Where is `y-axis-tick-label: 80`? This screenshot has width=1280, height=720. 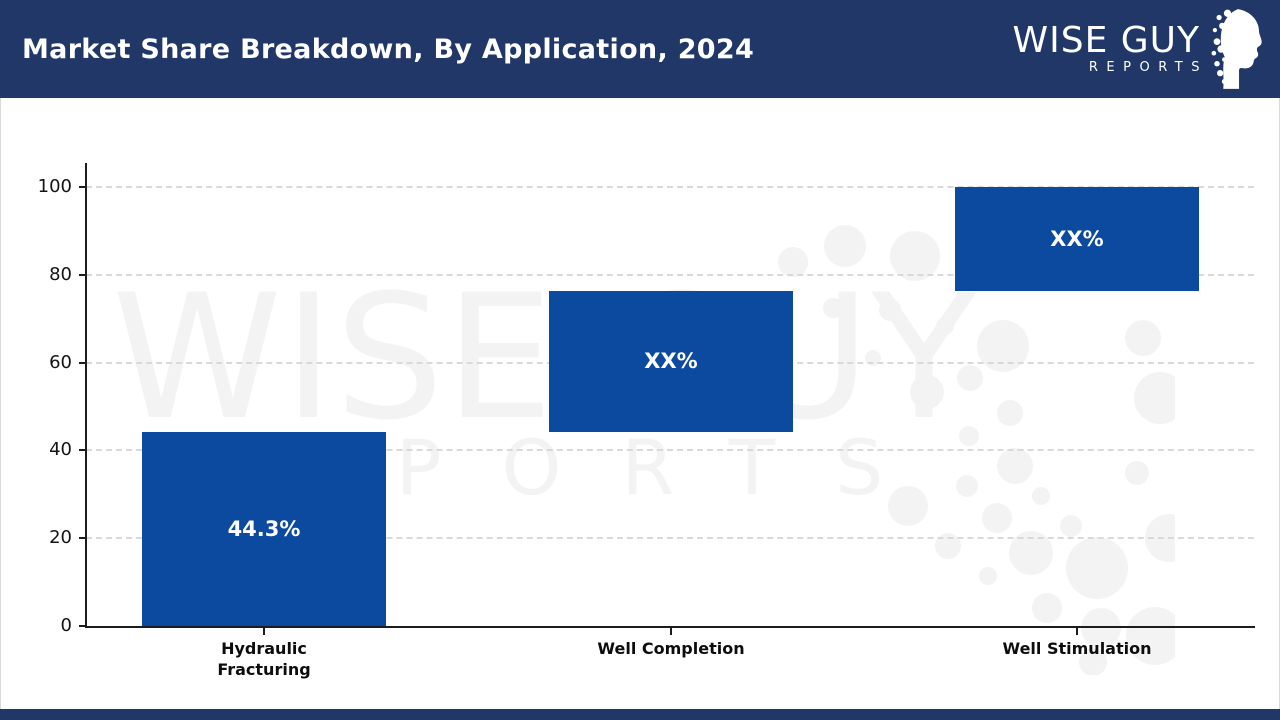
y-axis-tick-label: 80 is located at coordinates (60, 274).